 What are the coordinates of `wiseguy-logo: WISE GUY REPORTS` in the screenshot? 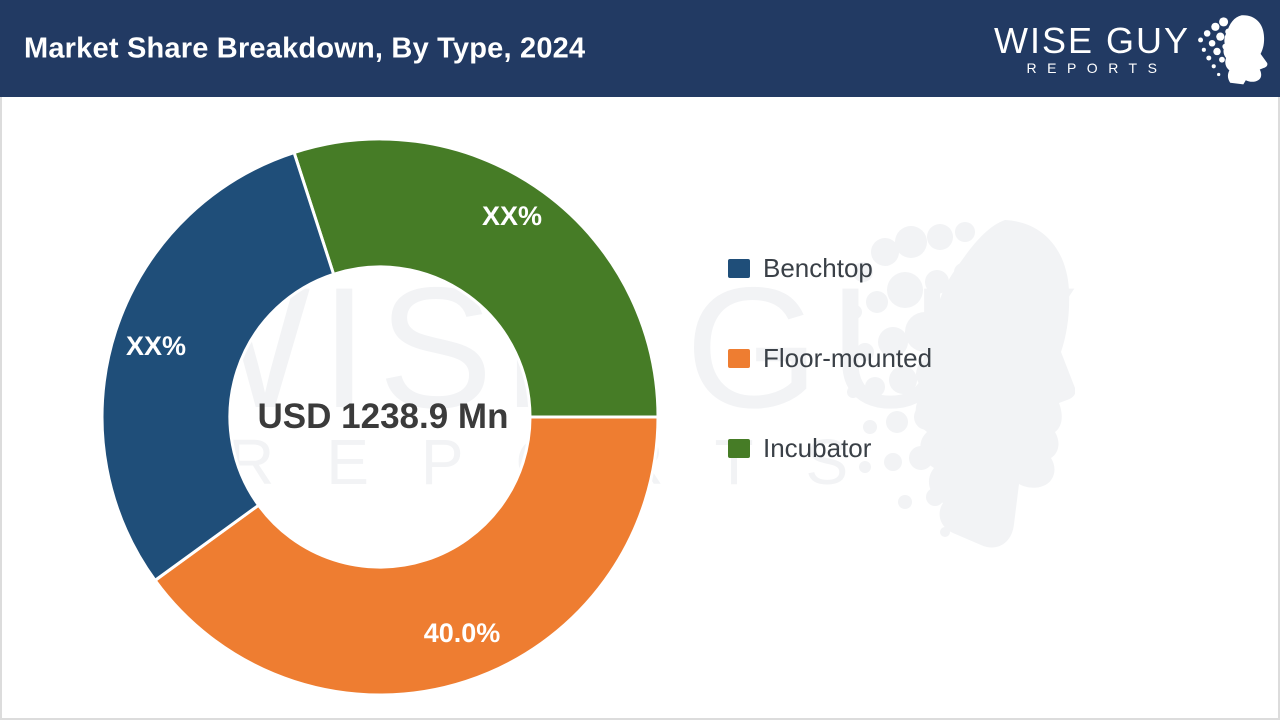 It's located at (1131, 49).